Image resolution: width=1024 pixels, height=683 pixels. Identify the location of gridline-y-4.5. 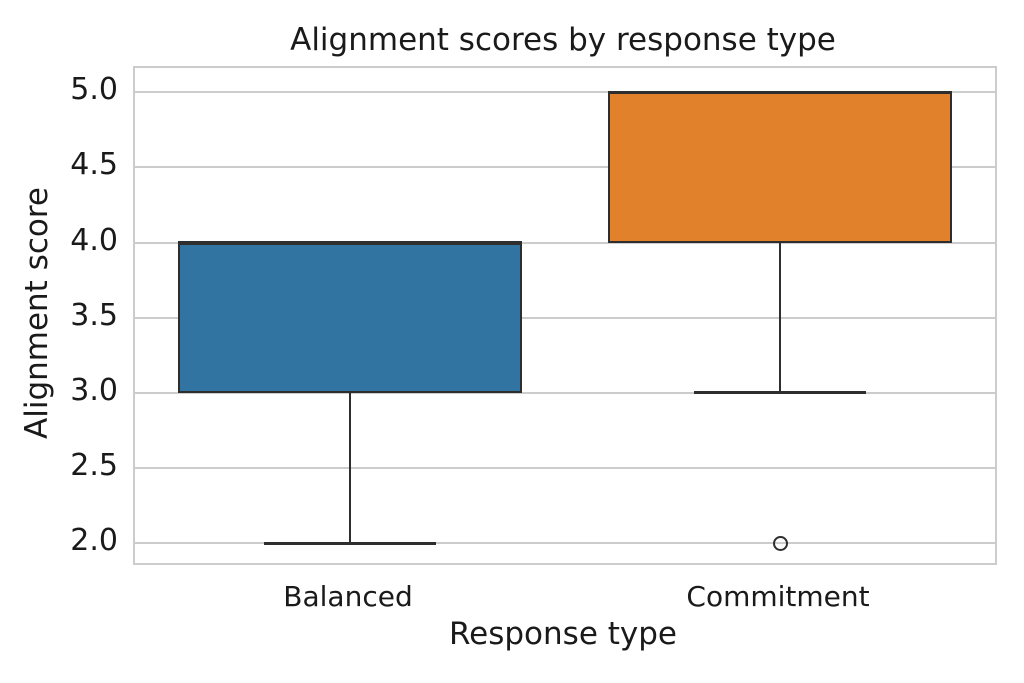
(565, 167).